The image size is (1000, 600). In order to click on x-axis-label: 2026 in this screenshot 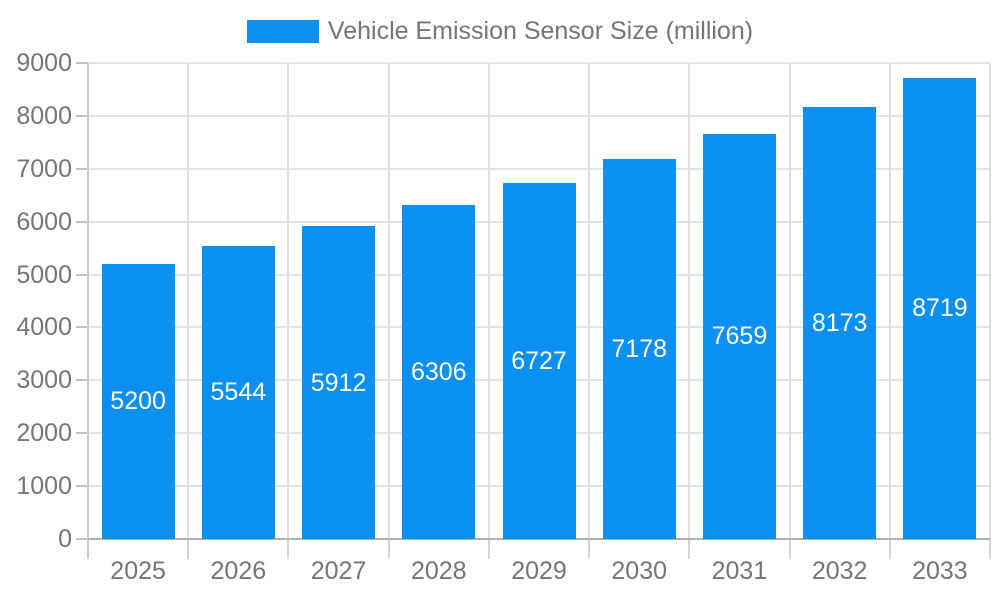, I will do `click(238, 571)`.